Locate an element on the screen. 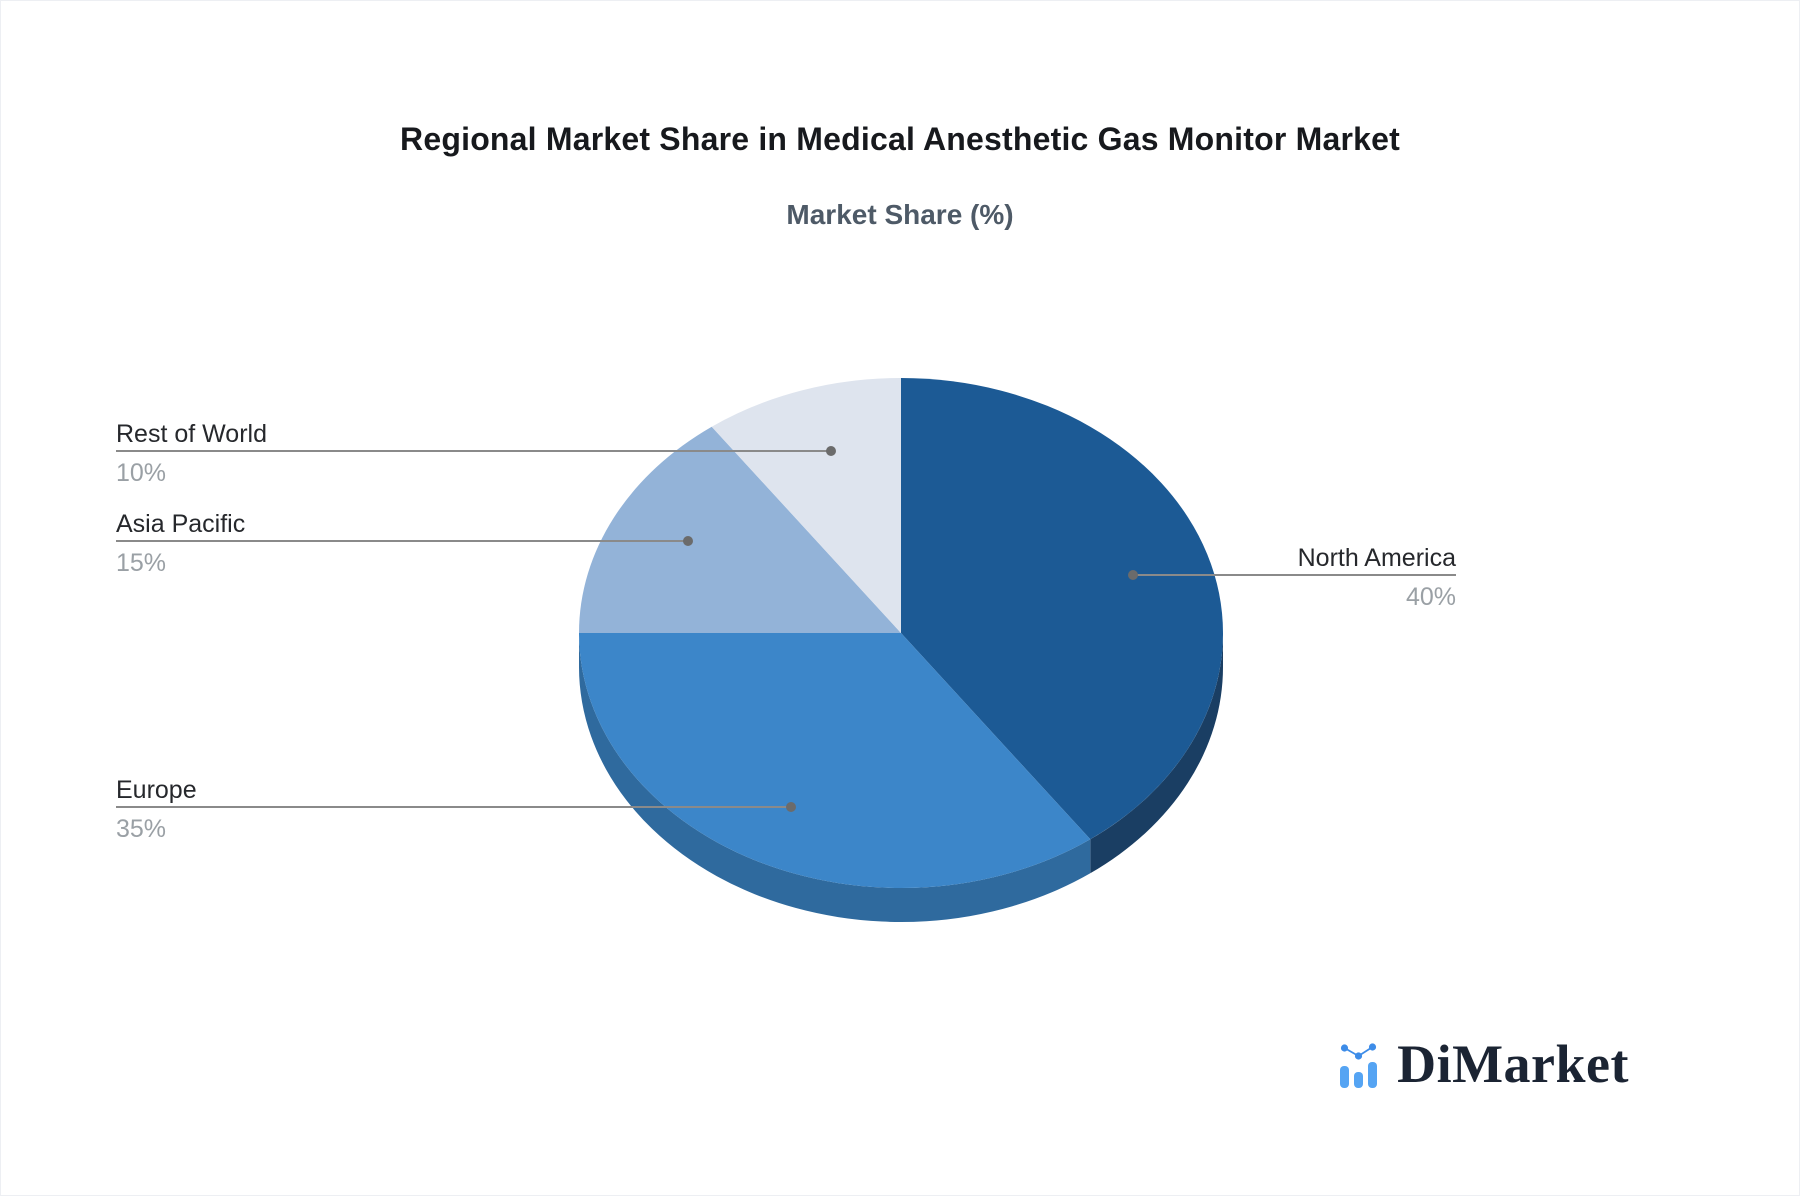 The image size is (1800, 1196). callout-label-north-america: North America is located at coordinates (1377, 558).